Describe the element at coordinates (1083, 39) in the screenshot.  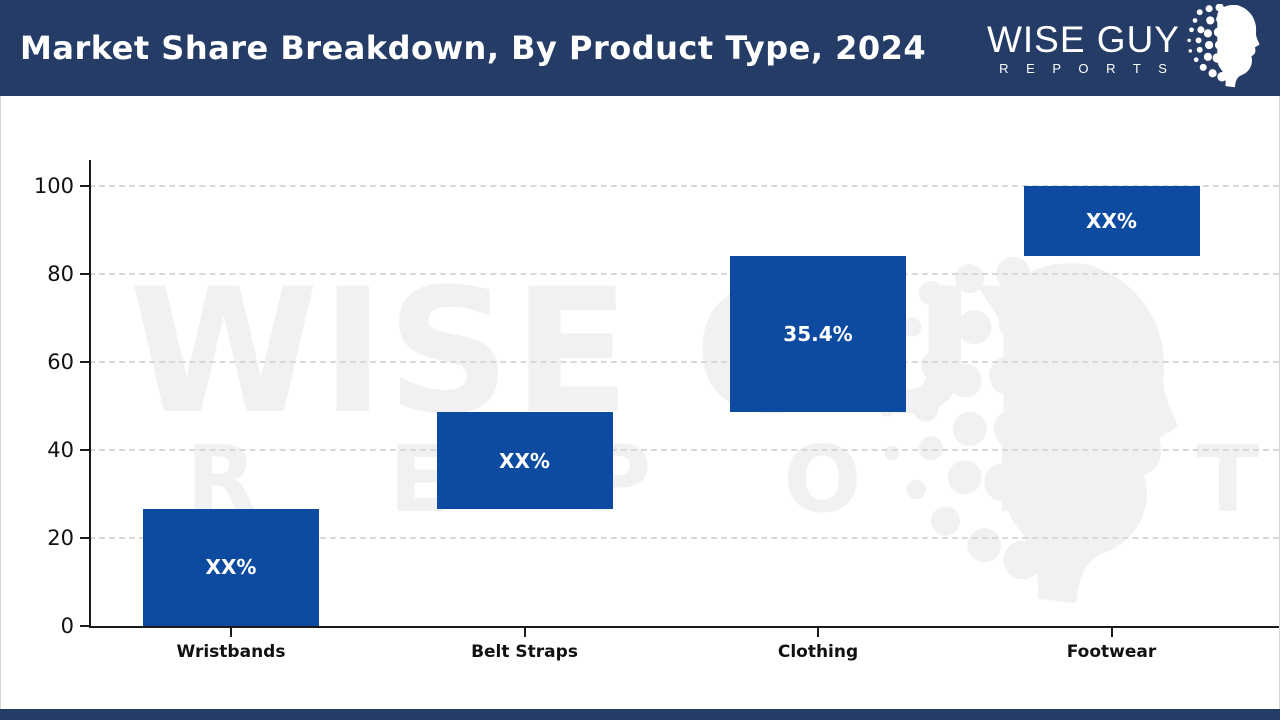
I see `logo-wordmark: WISE GUY` at that location.